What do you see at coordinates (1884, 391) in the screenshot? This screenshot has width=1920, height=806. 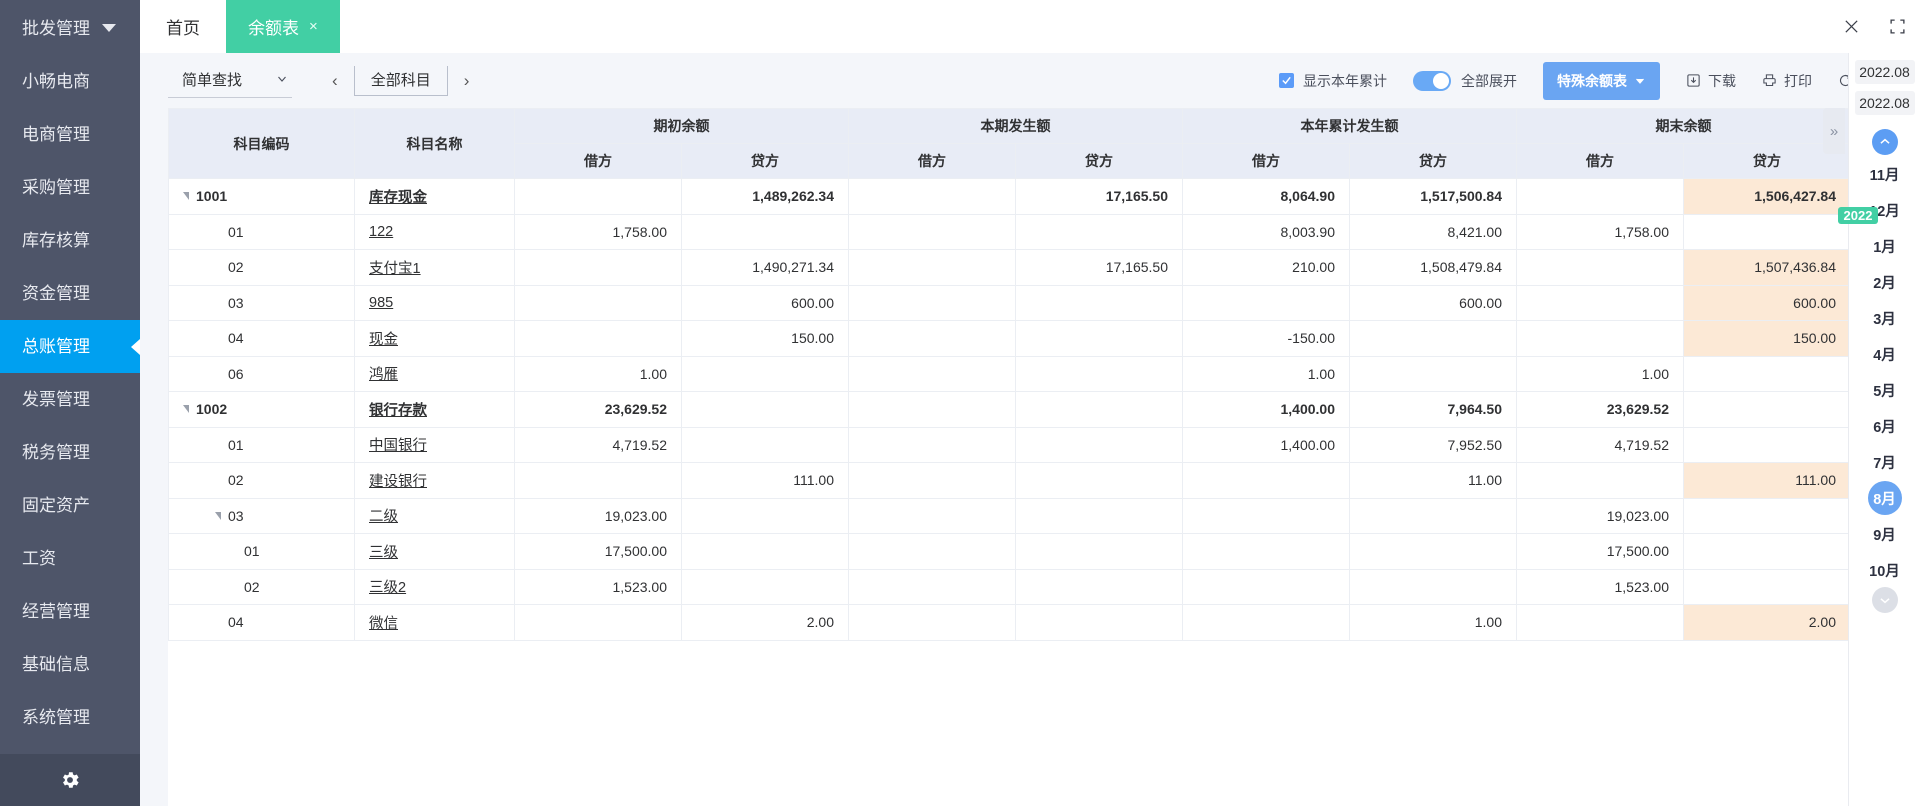 I see `month-item-5月: 5月` at bounding box center [1884, 391].